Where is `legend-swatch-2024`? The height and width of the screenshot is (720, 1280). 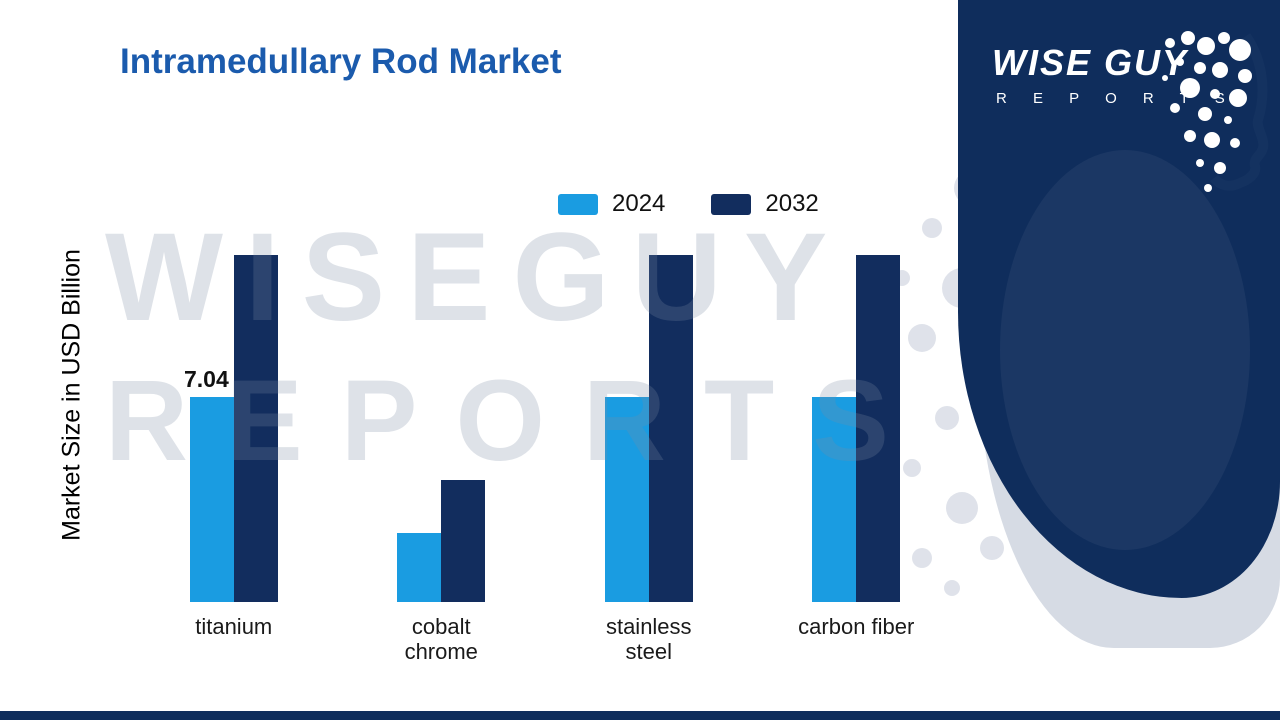
legend-swatch-2024 is located at coordinates (578, 204).